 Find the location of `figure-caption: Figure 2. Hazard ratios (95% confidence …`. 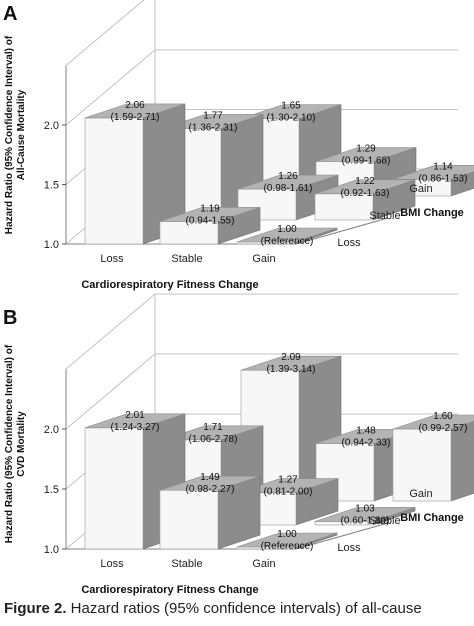

figure-caption: Figure 2. Hazard ratios (95% confidence … is located at coordinates (239, 609).